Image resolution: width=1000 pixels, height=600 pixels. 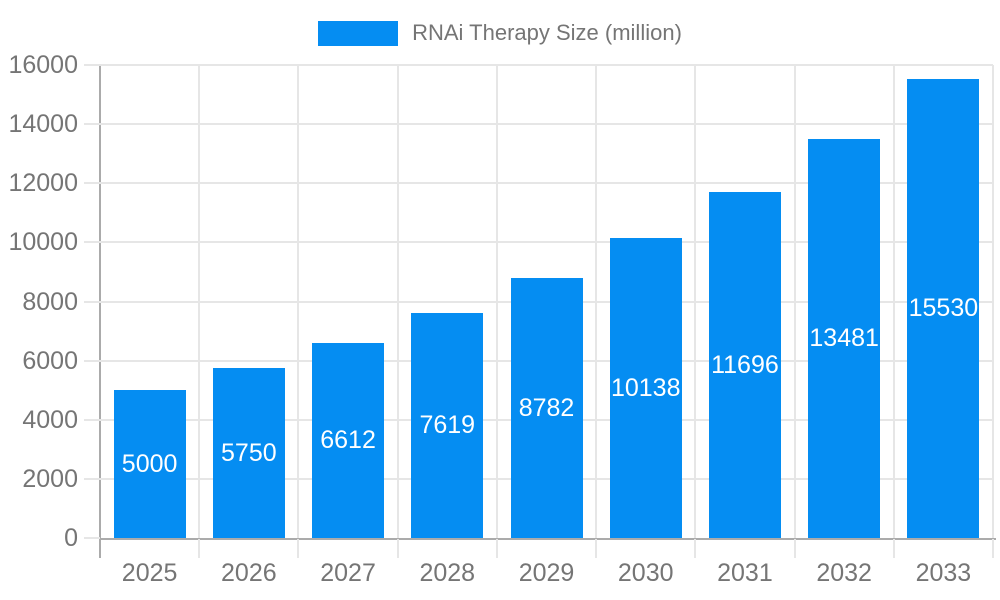 What do you see at coordinates (358, 33) in the screenshot?
I see `legend-swatch` at bounding box center [358, 33].